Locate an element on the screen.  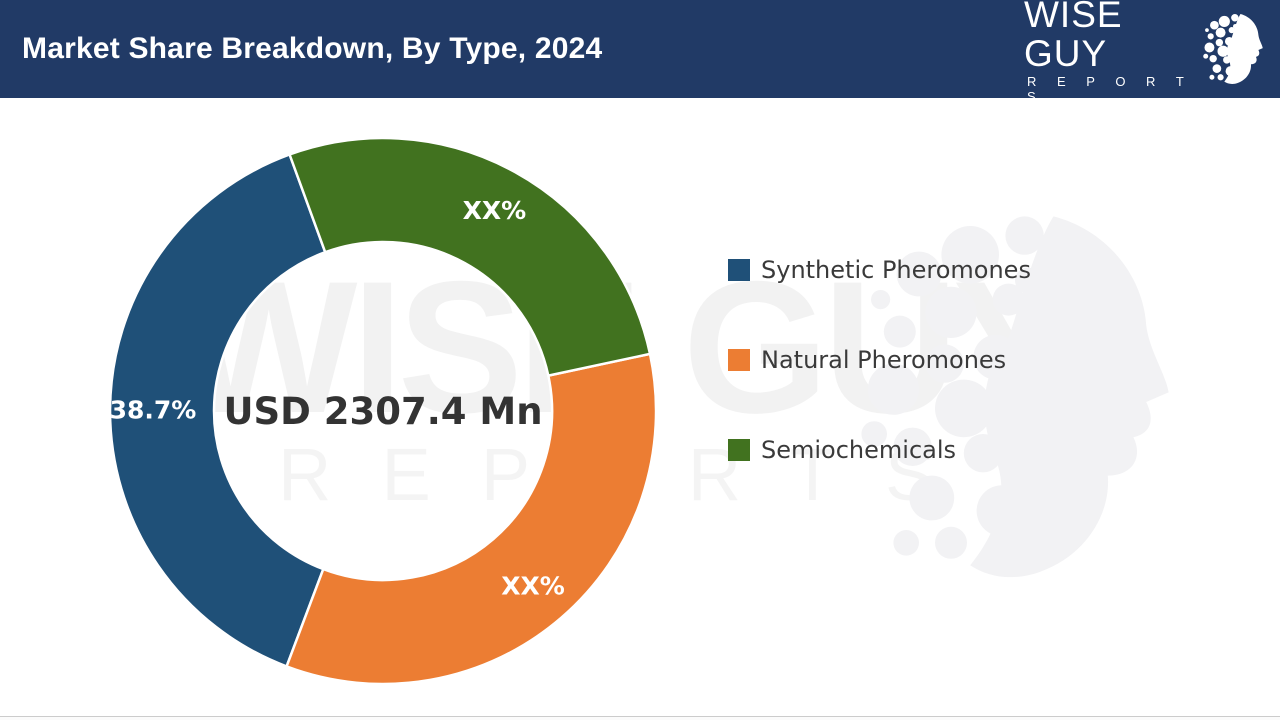
legend-item-natural-pheromones: Natural Pheromones is located at coordinates (879, 360).